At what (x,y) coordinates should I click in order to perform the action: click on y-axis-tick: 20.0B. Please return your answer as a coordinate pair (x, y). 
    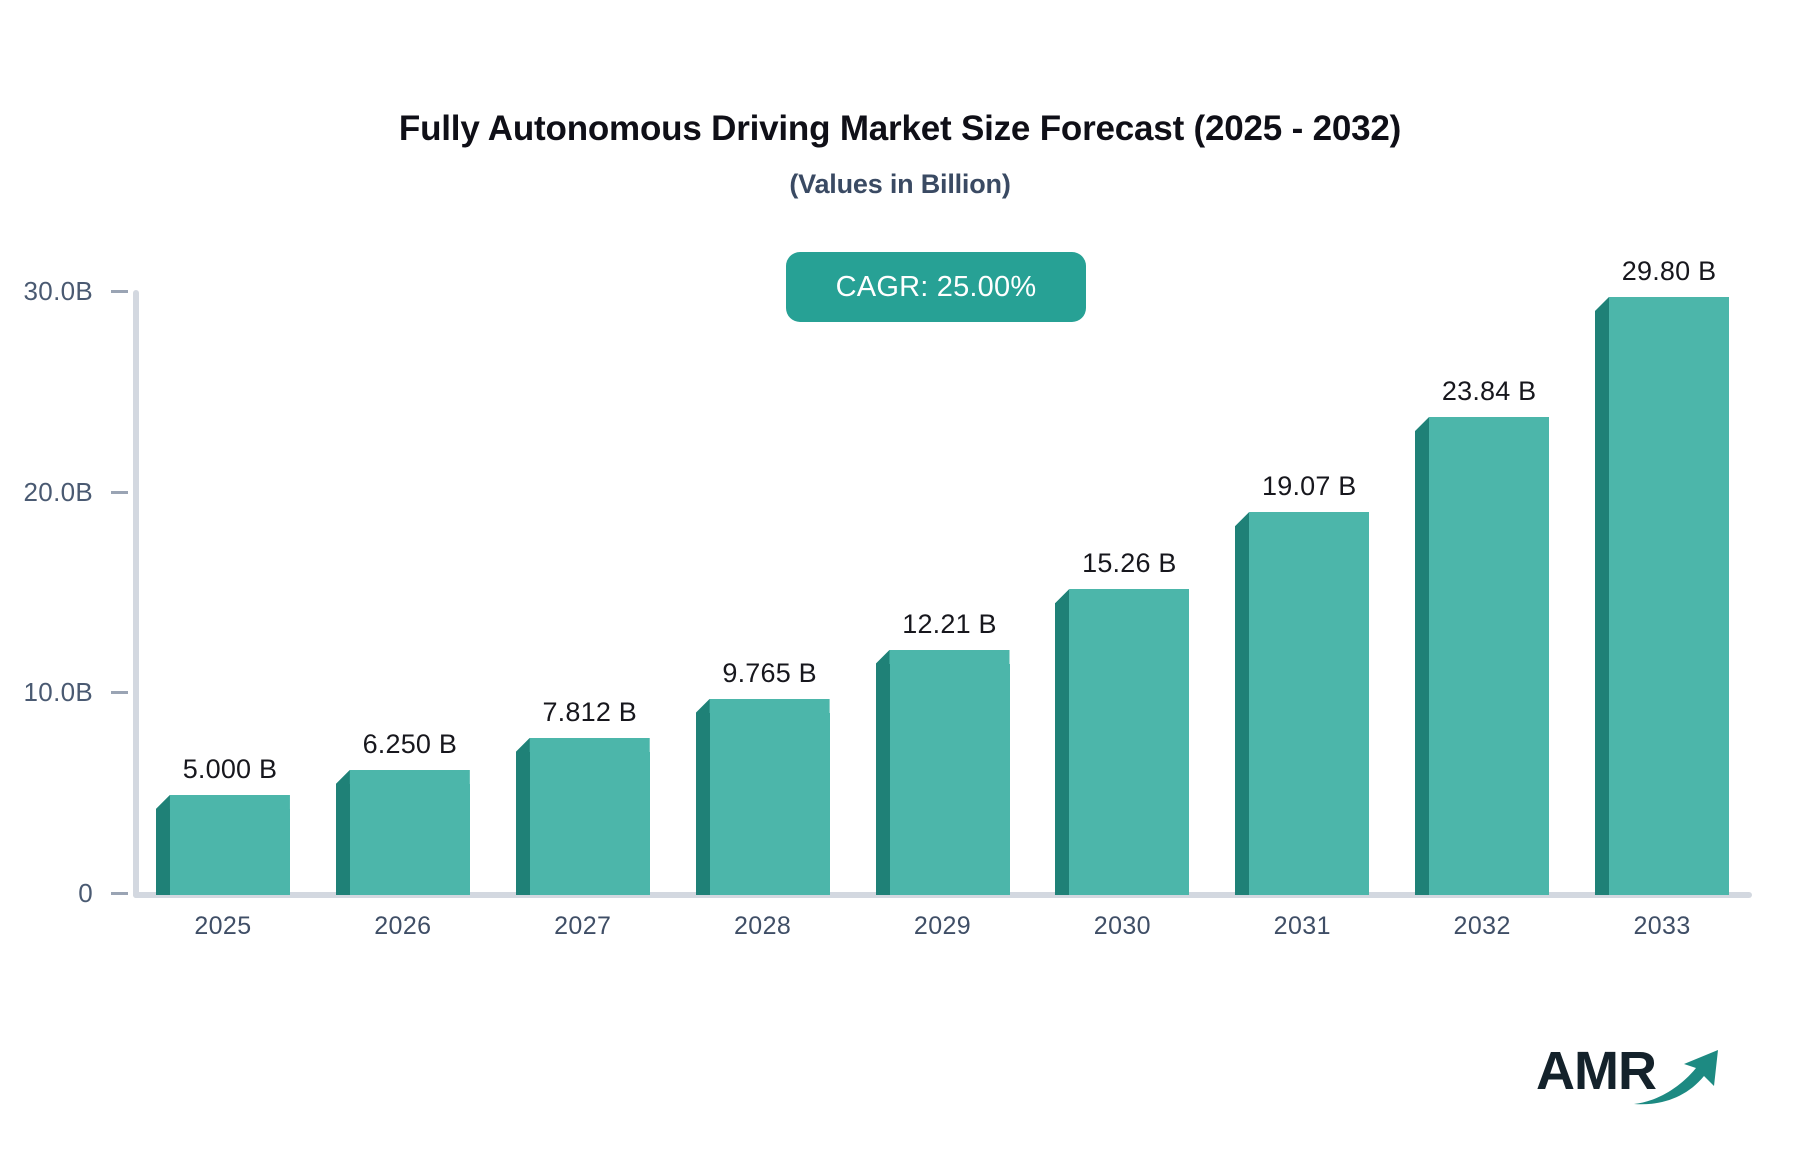
    Looking at the image, I should click on (76, 492).